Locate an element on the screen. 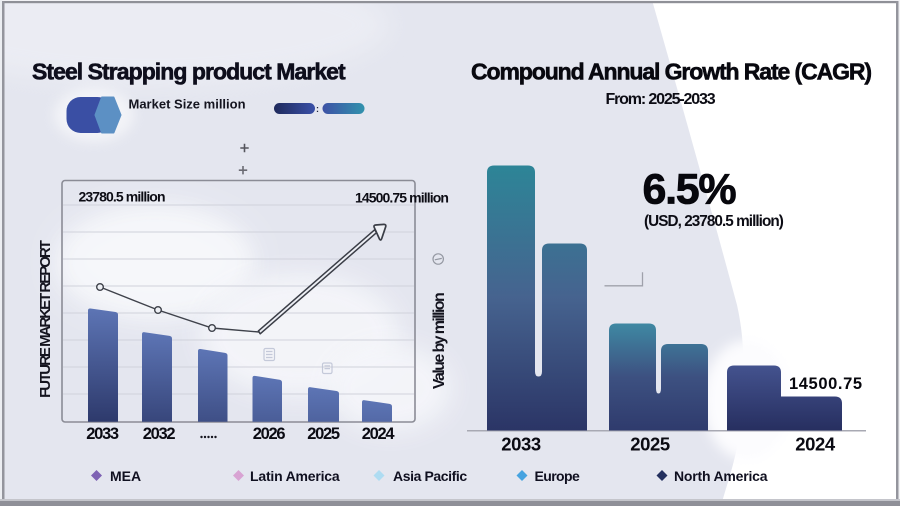 Image resolution: width=900 pixels, height=511 pixels. svg-text: Europe is located at coordinates (557, 476).